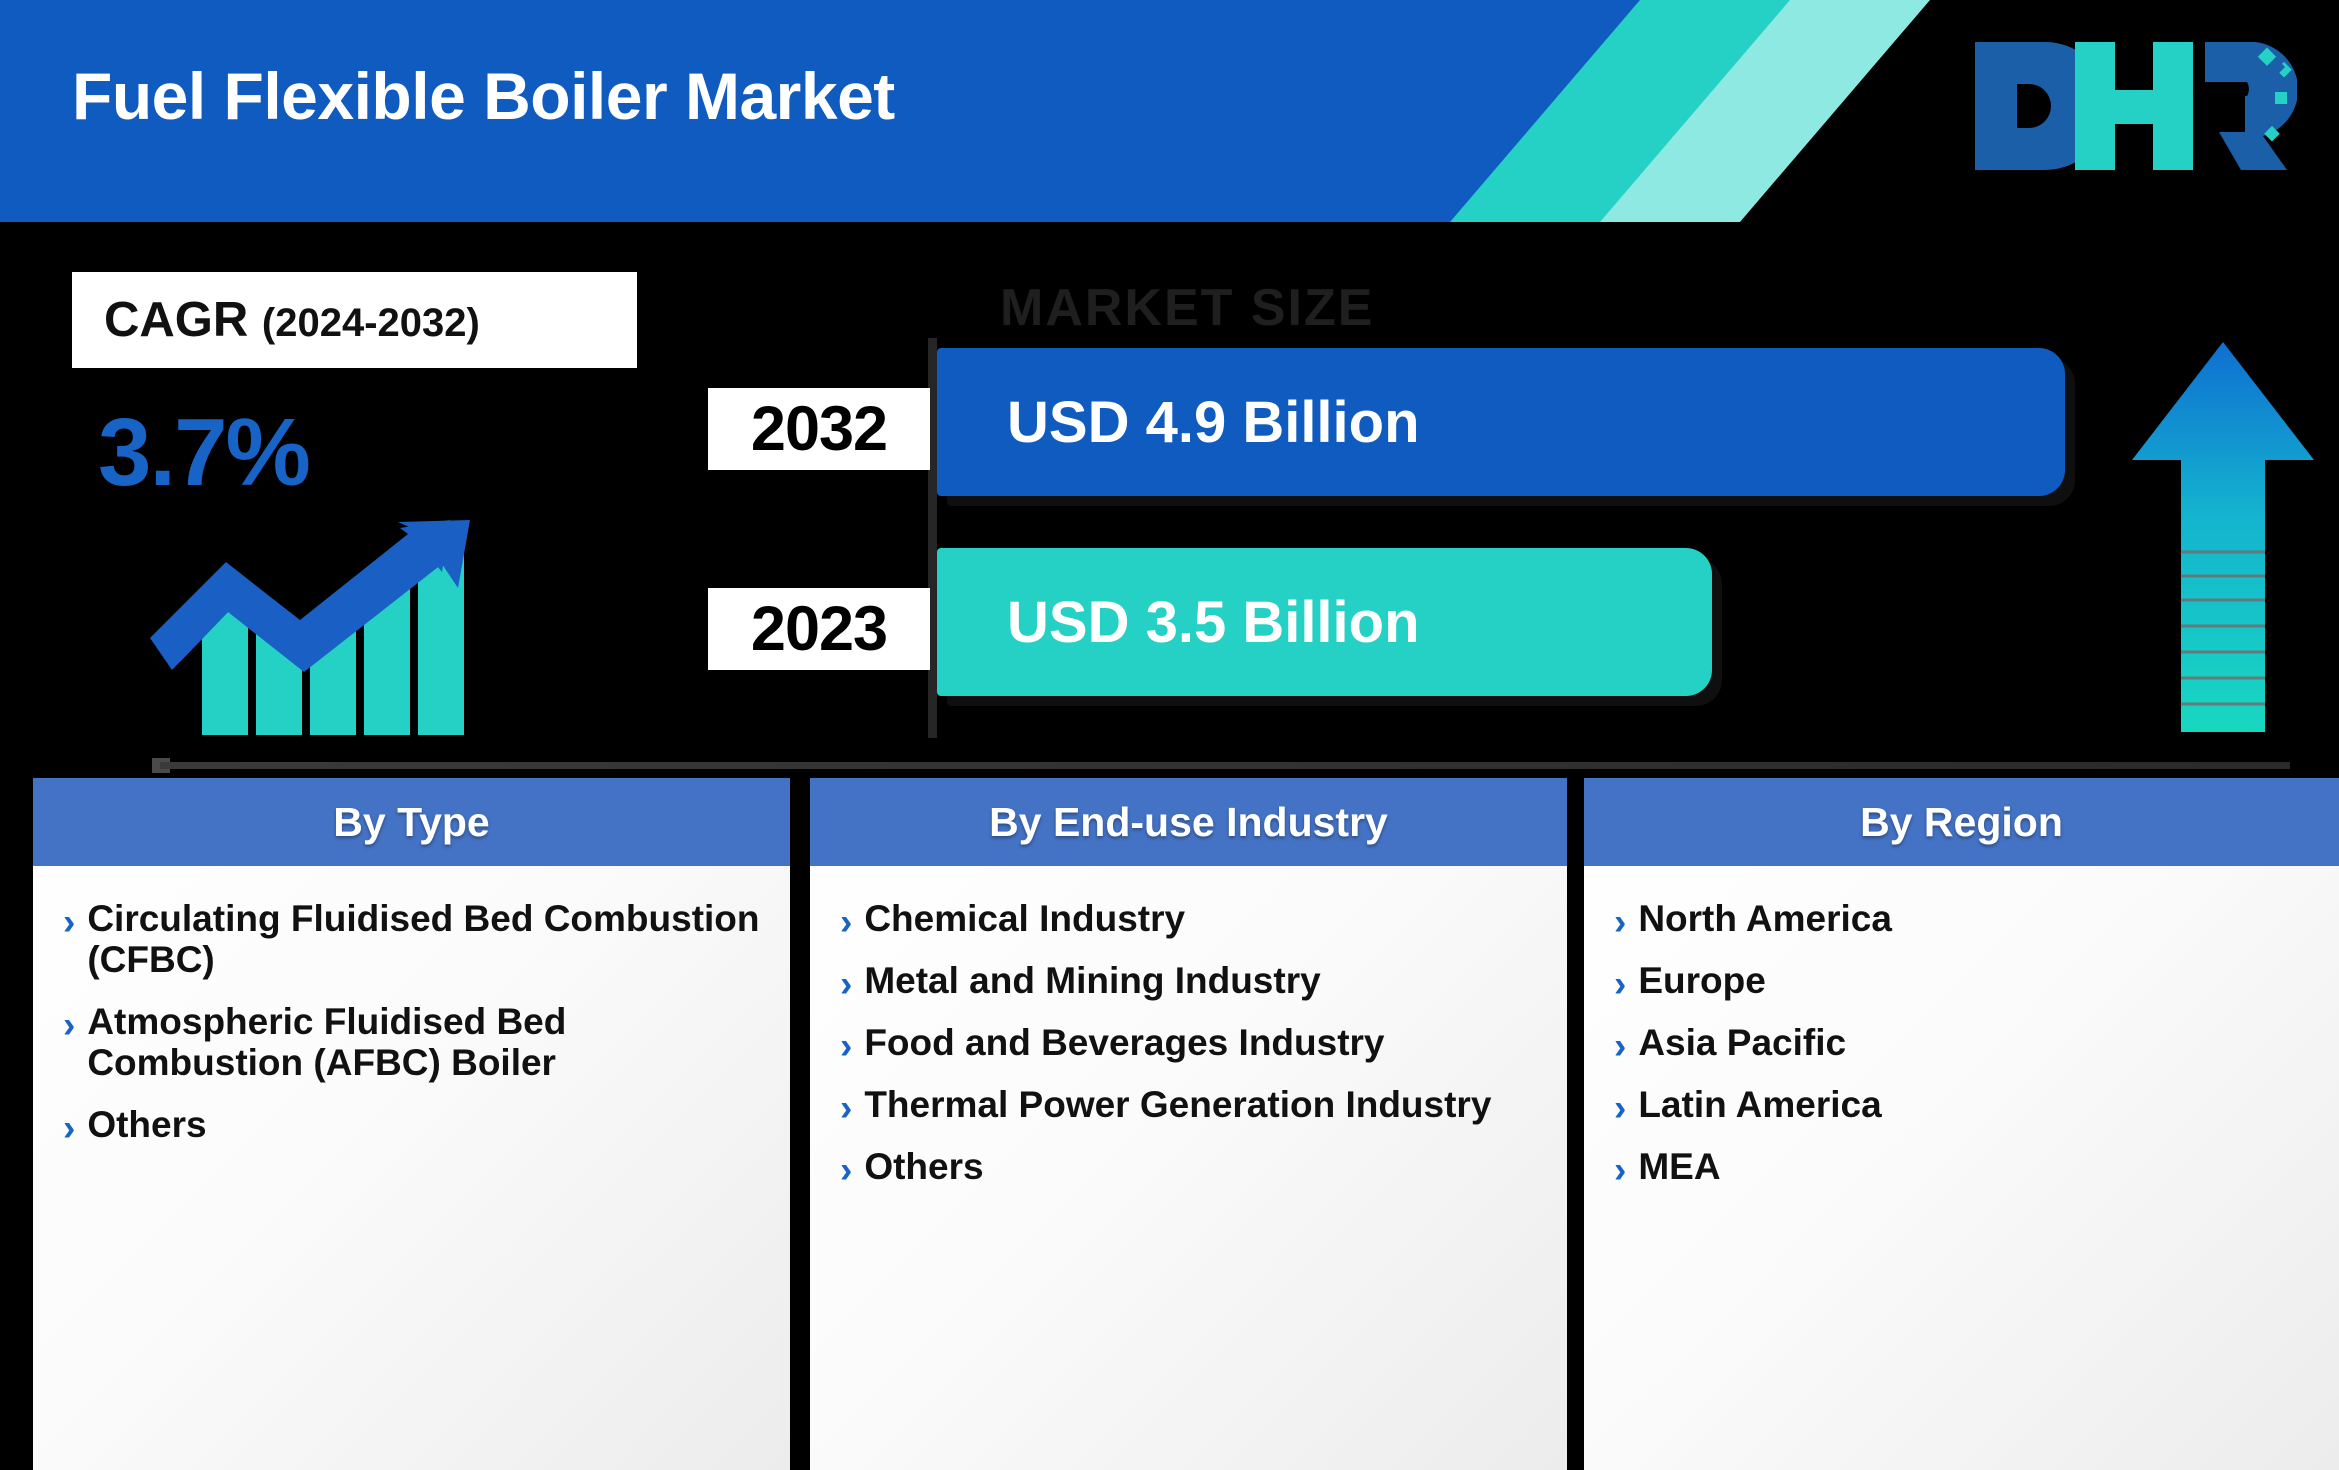 The height and width of the screenshot is (1470, 2339). What do you see at coordinates (1679, 1166) in the screenshot?
I see `list-item-label: MEA` at bounding box center [1679, 1166].